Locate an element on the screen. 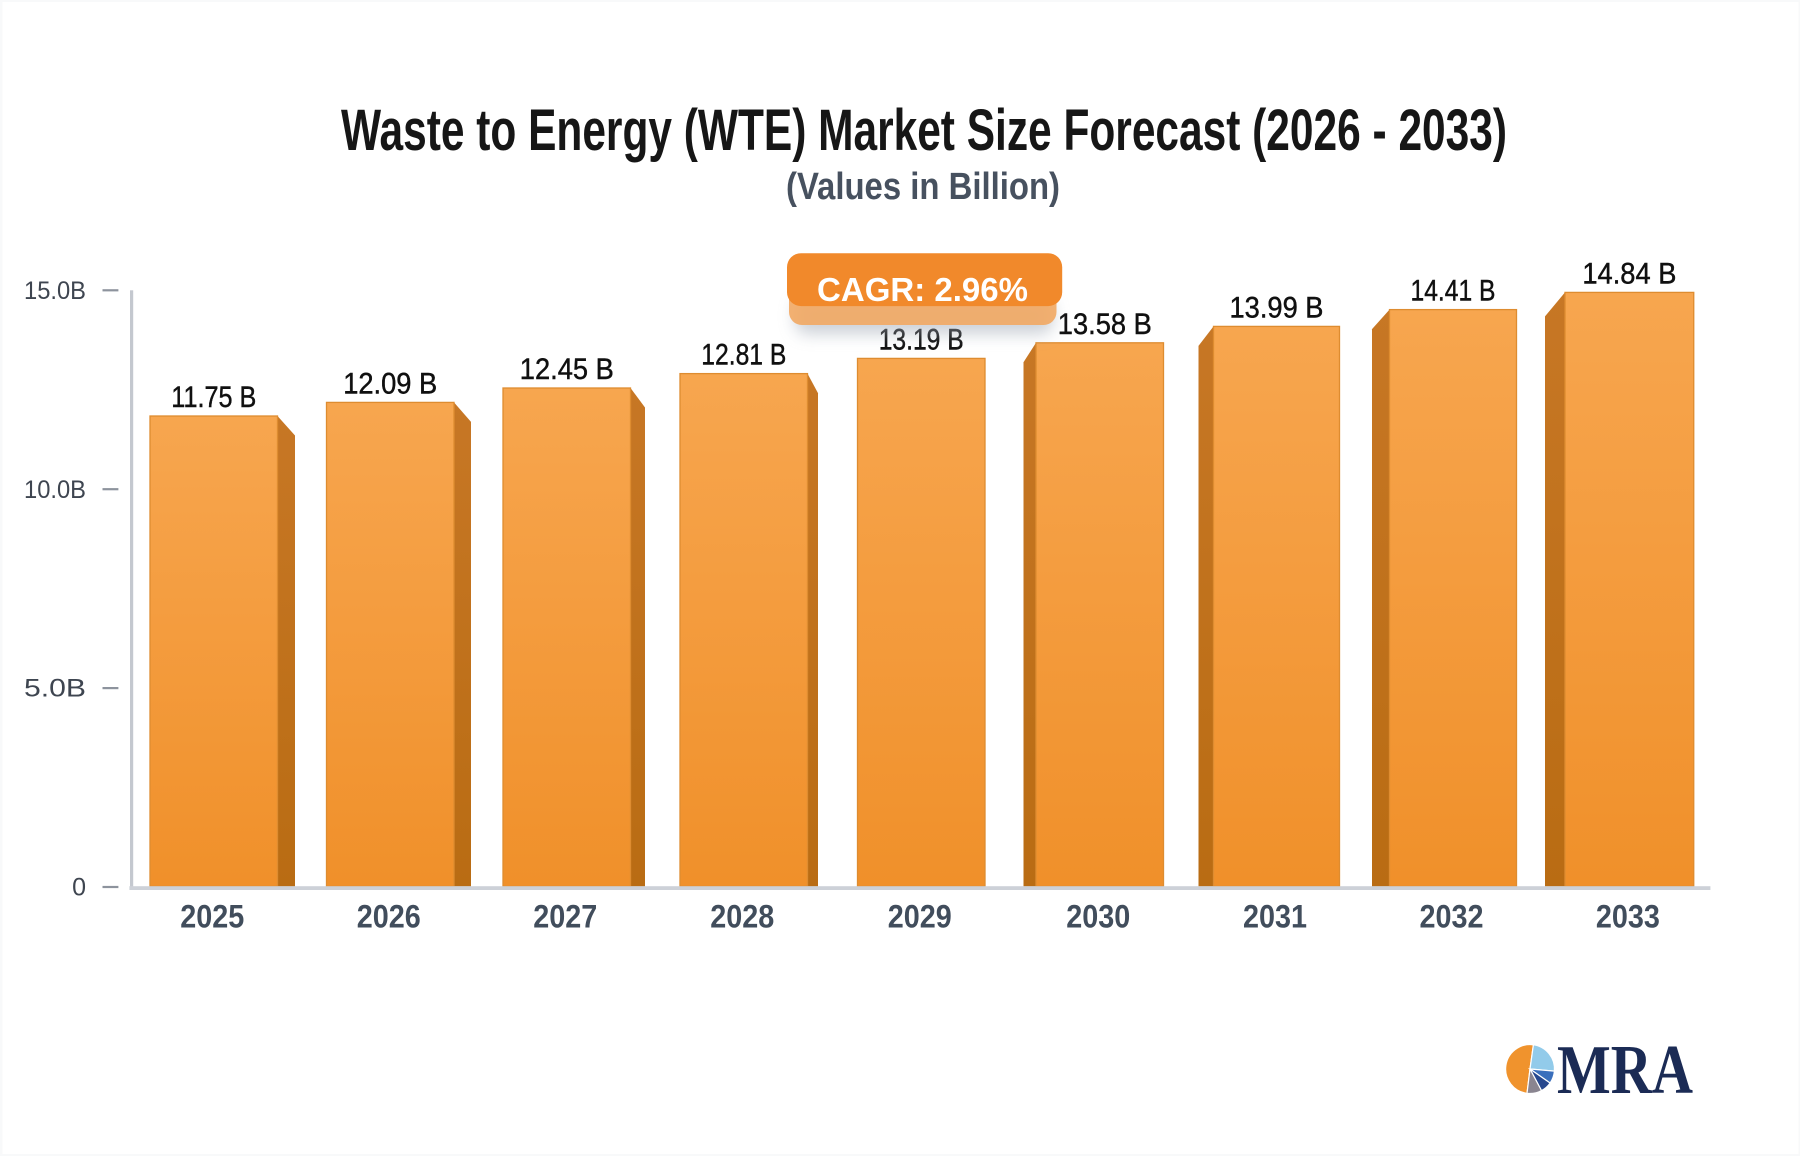 Image resolution: width=1800 pixels, height=1156 pixels. svg-text: CAGR: 2.96% is located at coordinates (922, 289).